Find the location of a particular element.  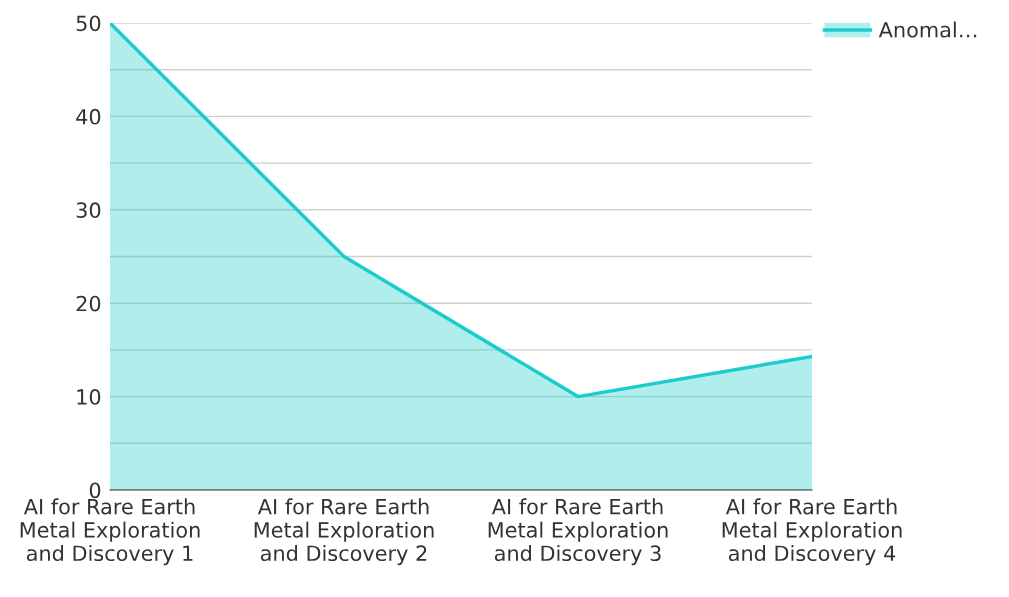

y-tick-label: 50 is located at coordinates (88, 23).